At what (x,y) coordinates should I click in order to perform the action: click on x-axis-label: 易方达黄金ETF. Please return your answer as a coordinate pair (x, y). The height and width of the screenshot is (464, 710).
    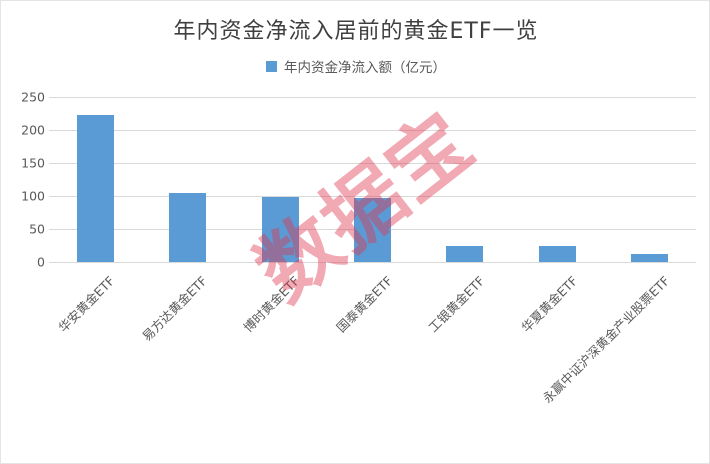
    Looking at the image, I should click on (175, 308).